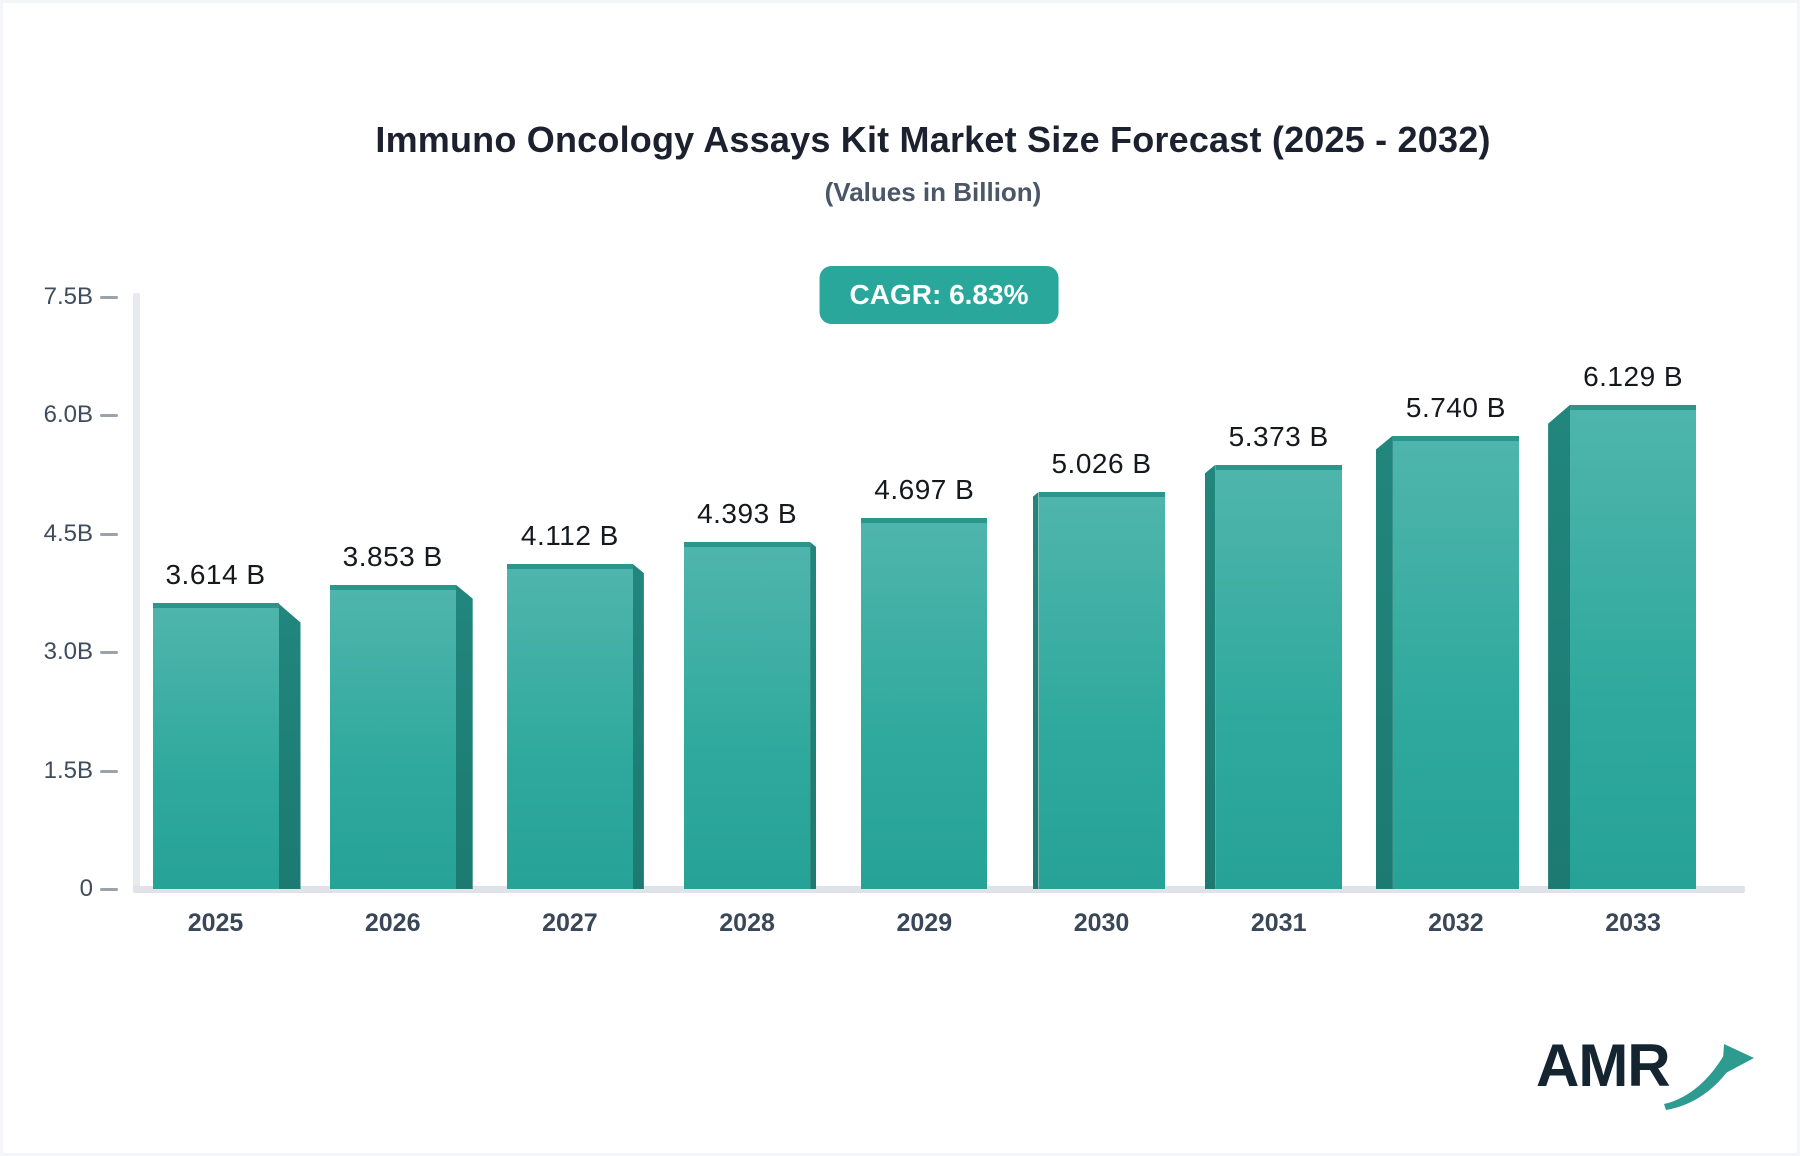  I want to click on bar-side-2027, so click(638, 726).